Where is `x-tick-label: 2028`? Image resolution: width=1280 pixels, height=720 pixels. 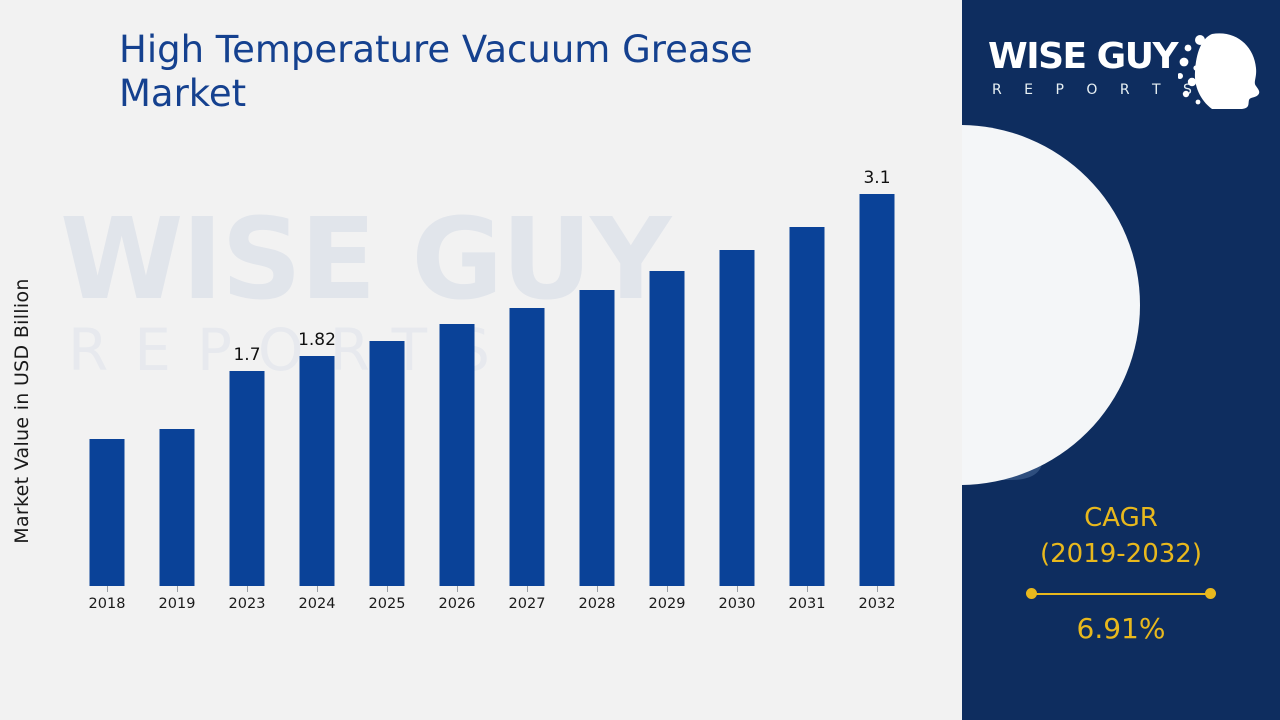
x-tick-label: 2028 is located at coordinates (597, 604).